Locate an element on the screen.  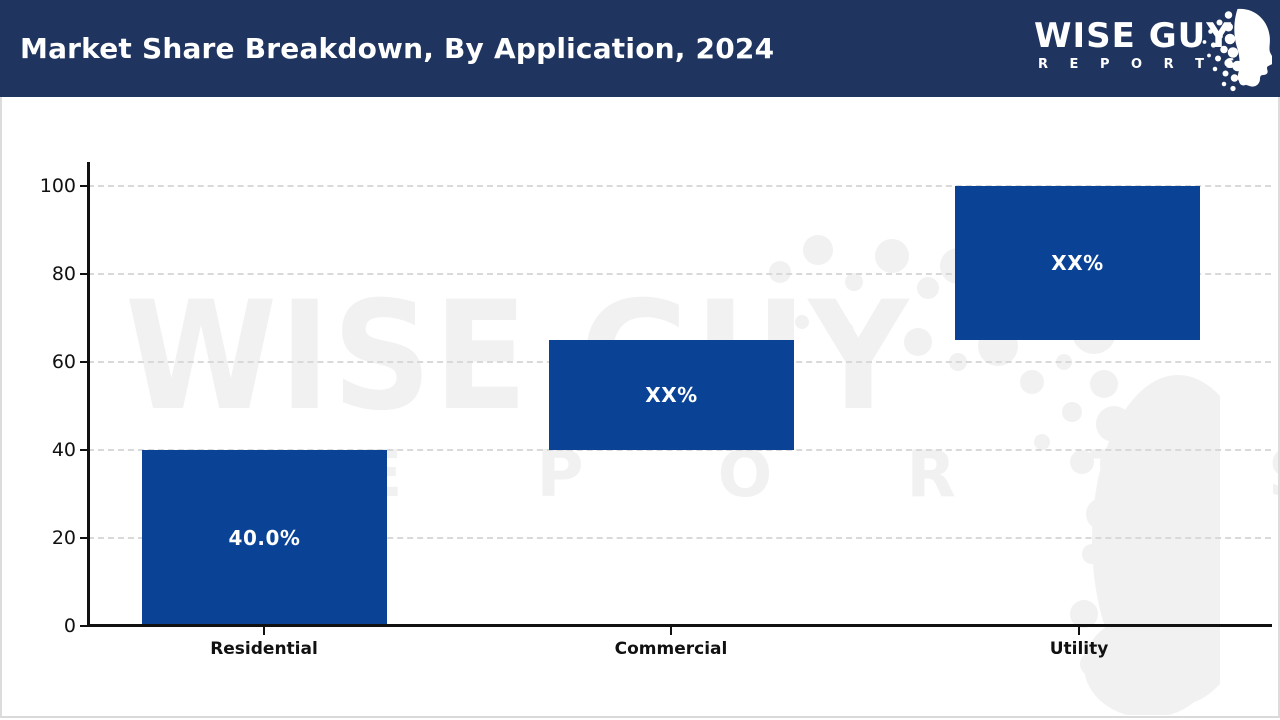
x-label-residential: Residential is located at coordinates (264, 649).